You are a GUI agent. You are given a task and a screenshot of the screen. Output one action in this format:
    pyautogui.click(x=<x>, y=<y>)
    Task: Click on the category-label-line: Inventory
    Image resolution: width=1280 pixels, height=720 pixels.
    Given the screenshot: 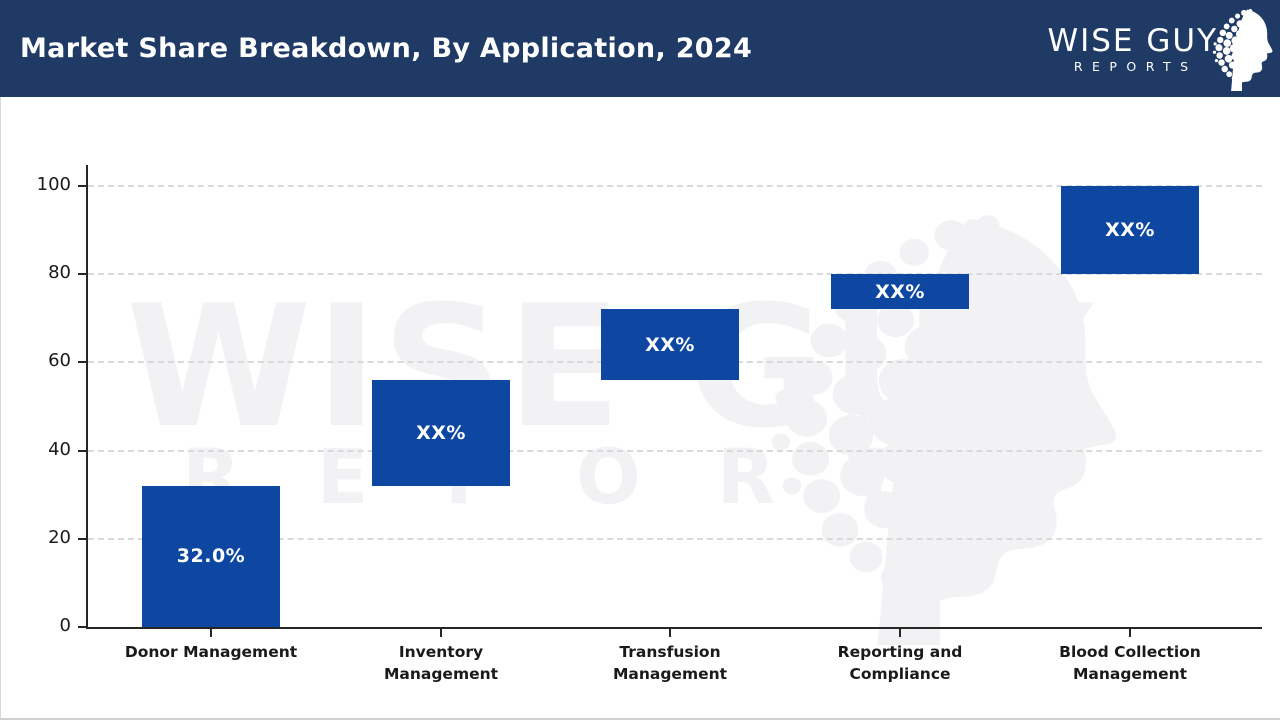 What is the action you would take?
    pyautogui.click(x=441, y=652)
    